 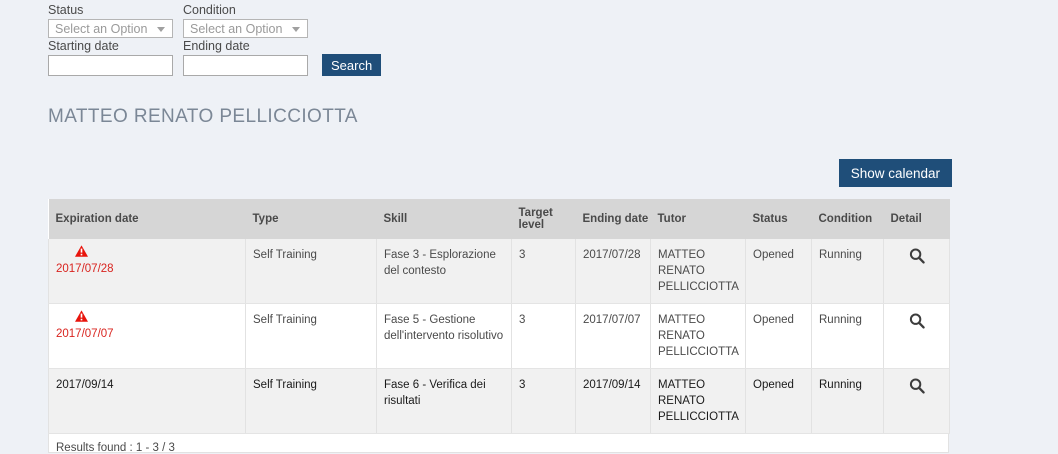 I want to click on condition-label: Condition, so click(x=209, y=10).